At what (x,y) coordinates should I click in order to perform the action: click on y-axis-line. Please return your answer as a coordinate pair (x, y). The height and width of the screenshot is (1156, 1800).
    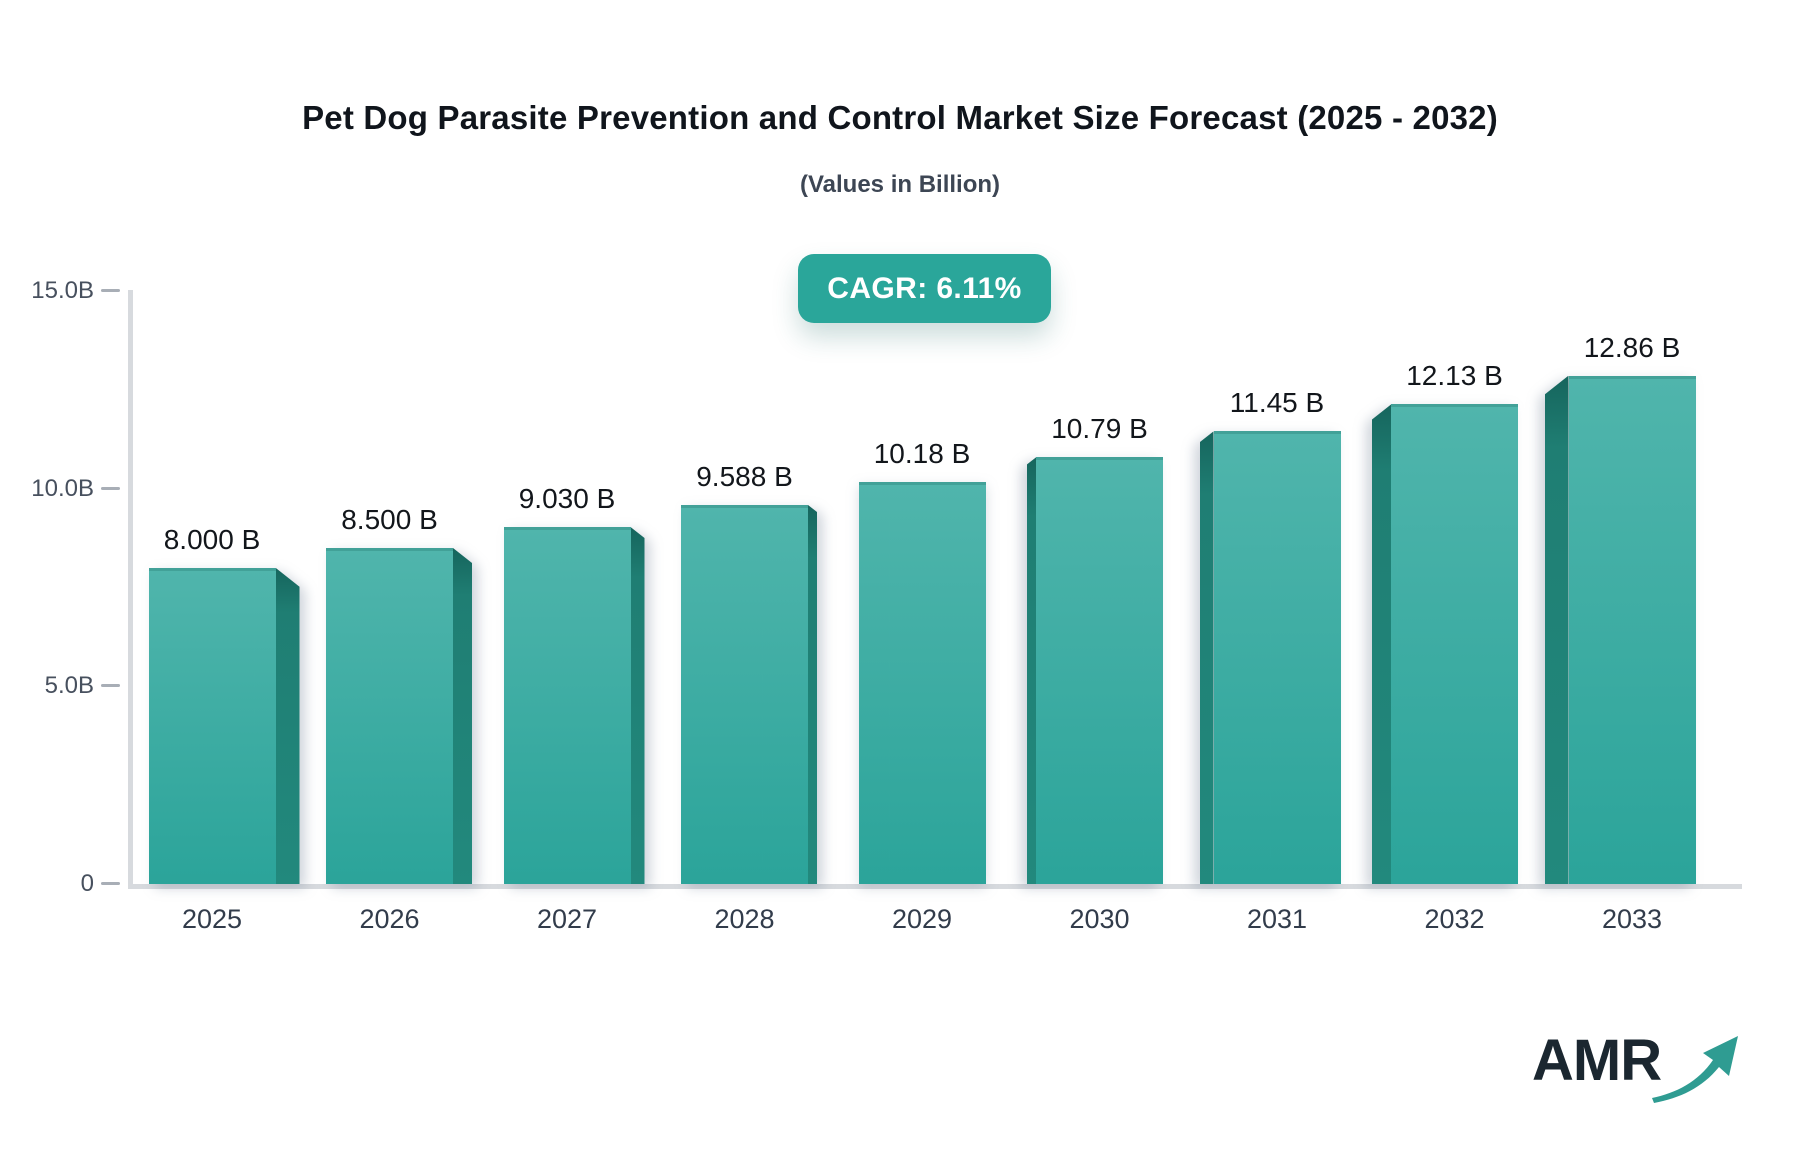
    Looking at the image, I should click on (130, 587).